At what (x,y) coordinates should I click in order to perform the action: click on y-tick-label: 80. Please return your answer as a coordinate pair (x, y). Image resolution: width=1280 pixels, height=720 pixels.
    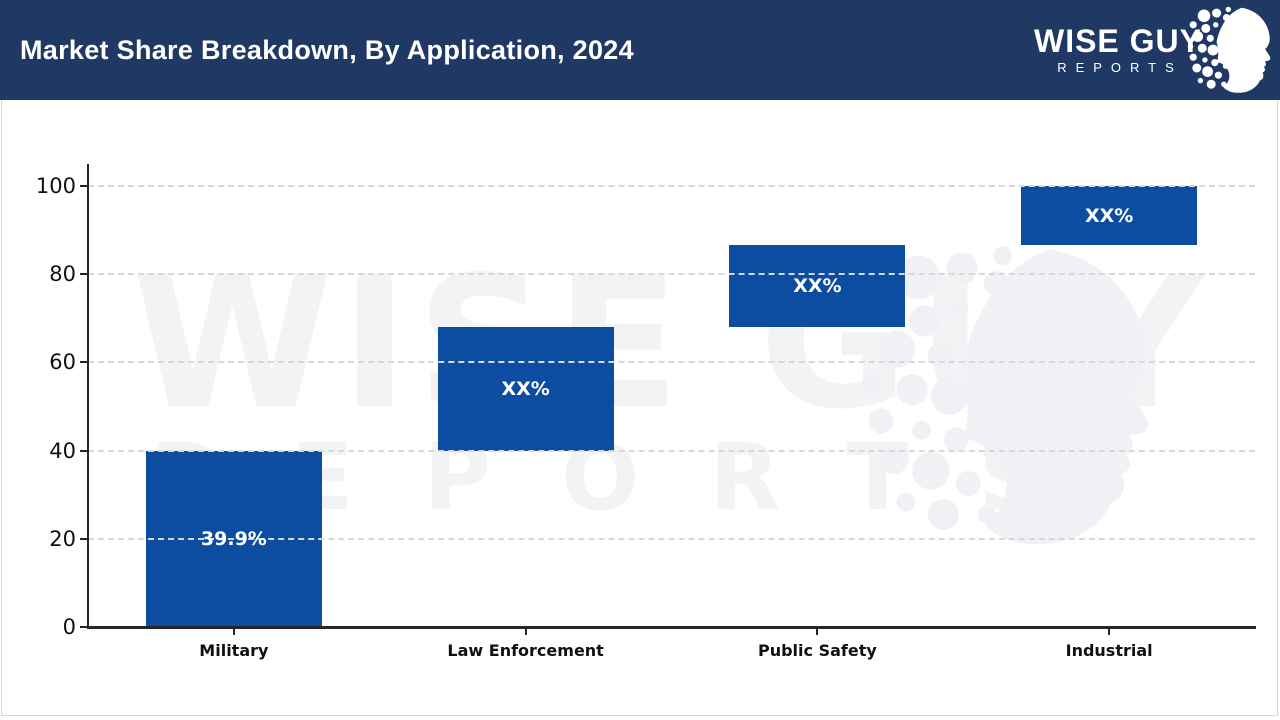
    Looking at the image, I should click on (62, 274).